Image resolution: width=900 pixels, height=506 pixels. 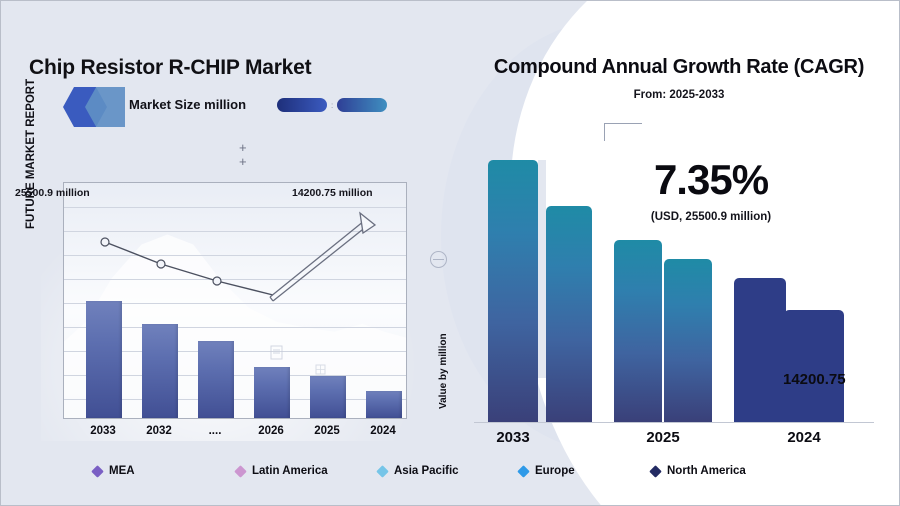 I want to click on x-label-2024: 2024, so click(x=383, y=431).